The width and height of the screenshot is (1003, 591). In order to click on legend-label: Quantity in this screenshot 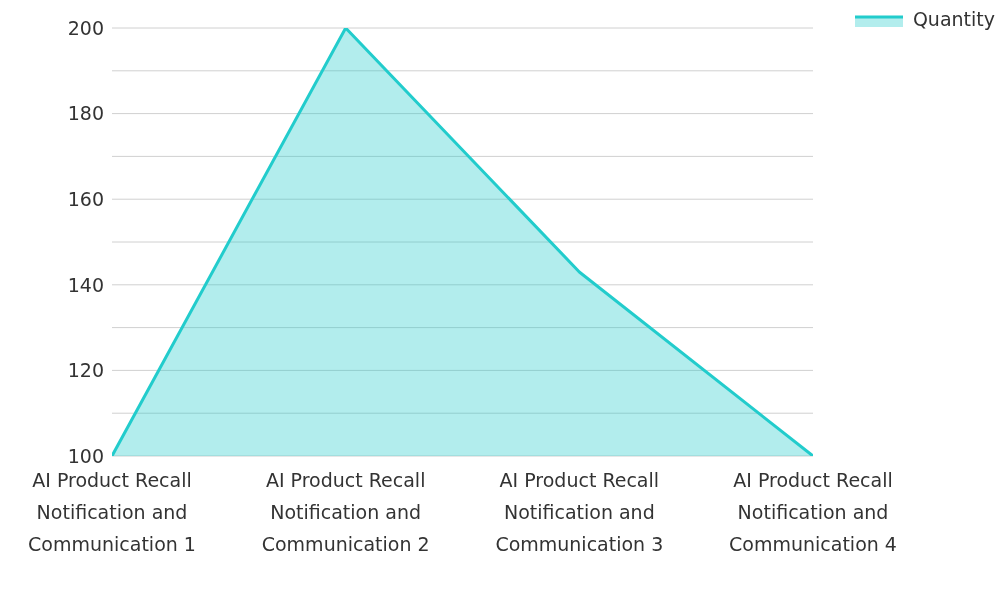, I will do `click(953, 19)`.